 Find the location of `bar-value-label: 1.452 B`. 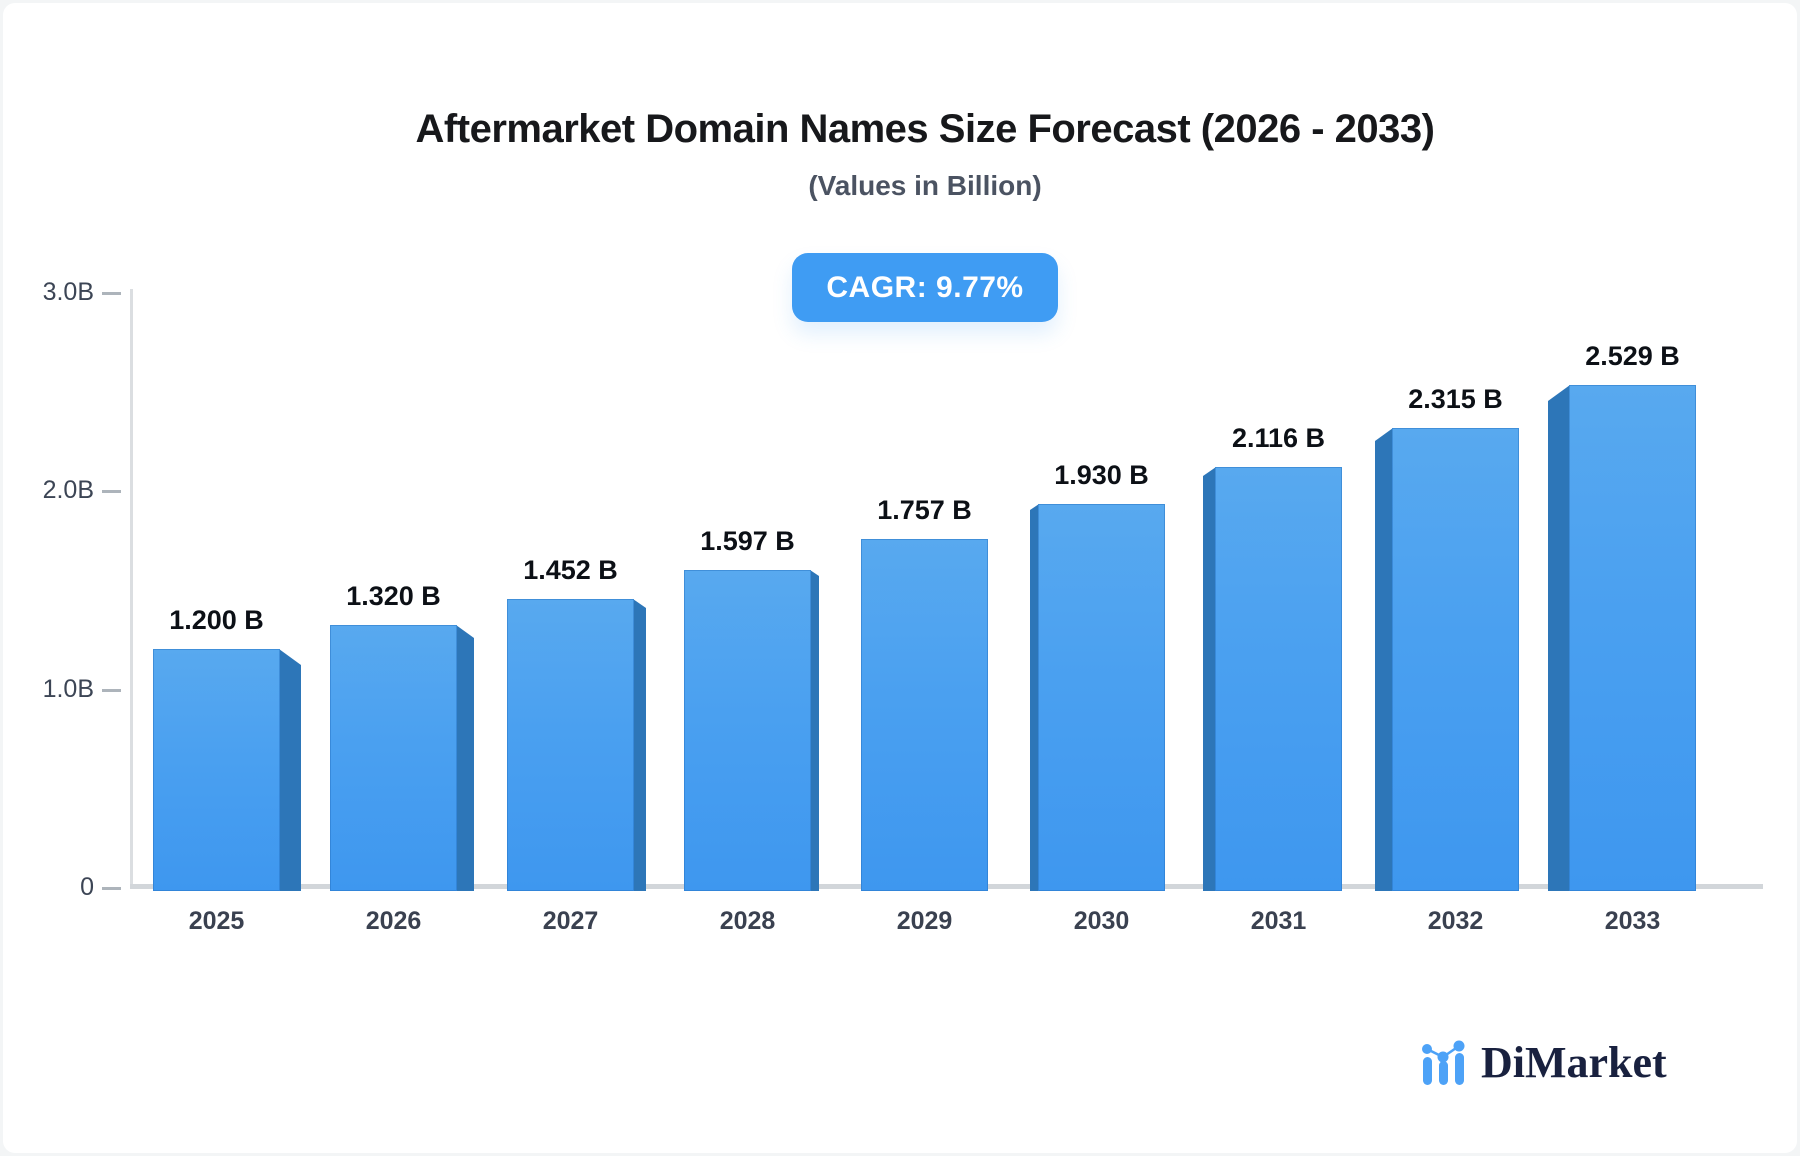

bar-value-label: 1.452 B is located at coordinates (570, 570).